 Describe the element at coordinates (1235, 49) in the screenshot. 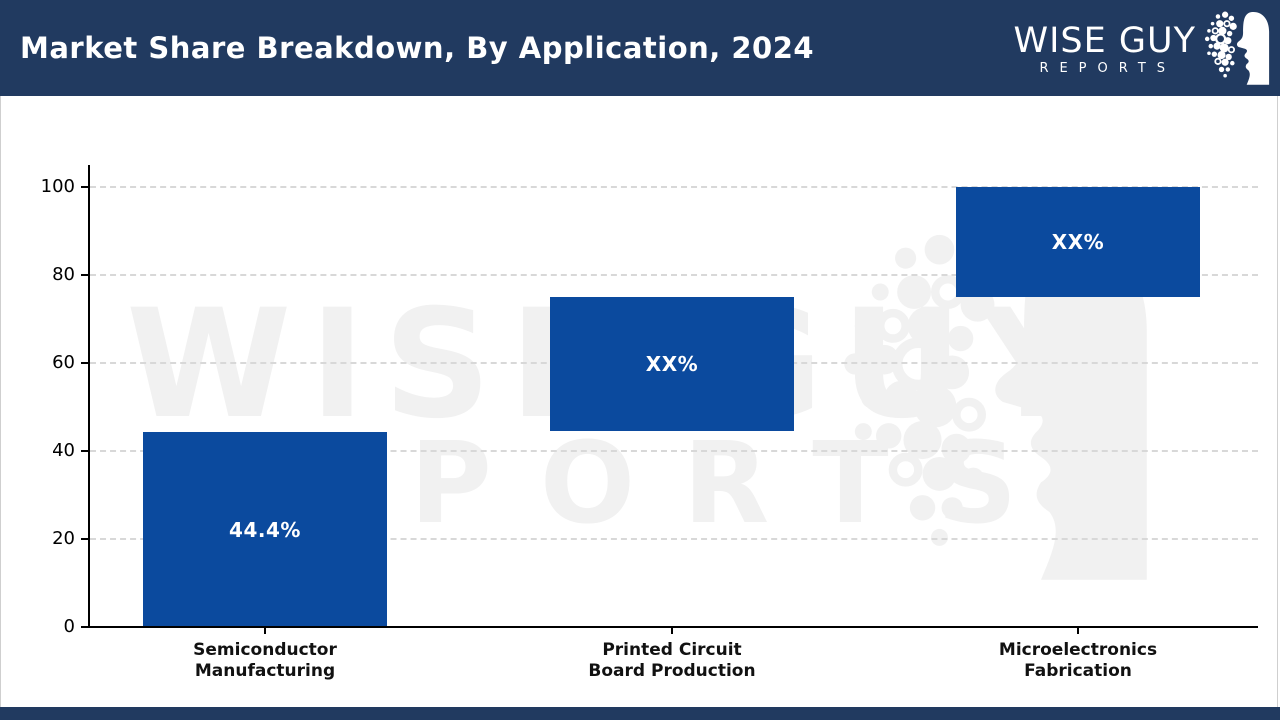

I see `wiseguy-face-icon` at that location.